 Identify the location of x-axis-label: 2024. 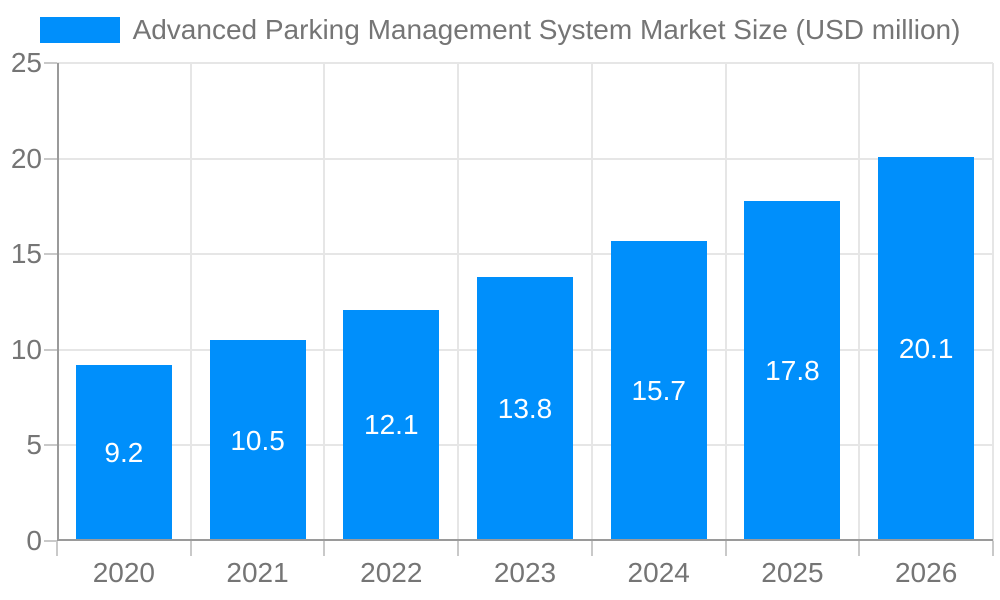
(658, 572).